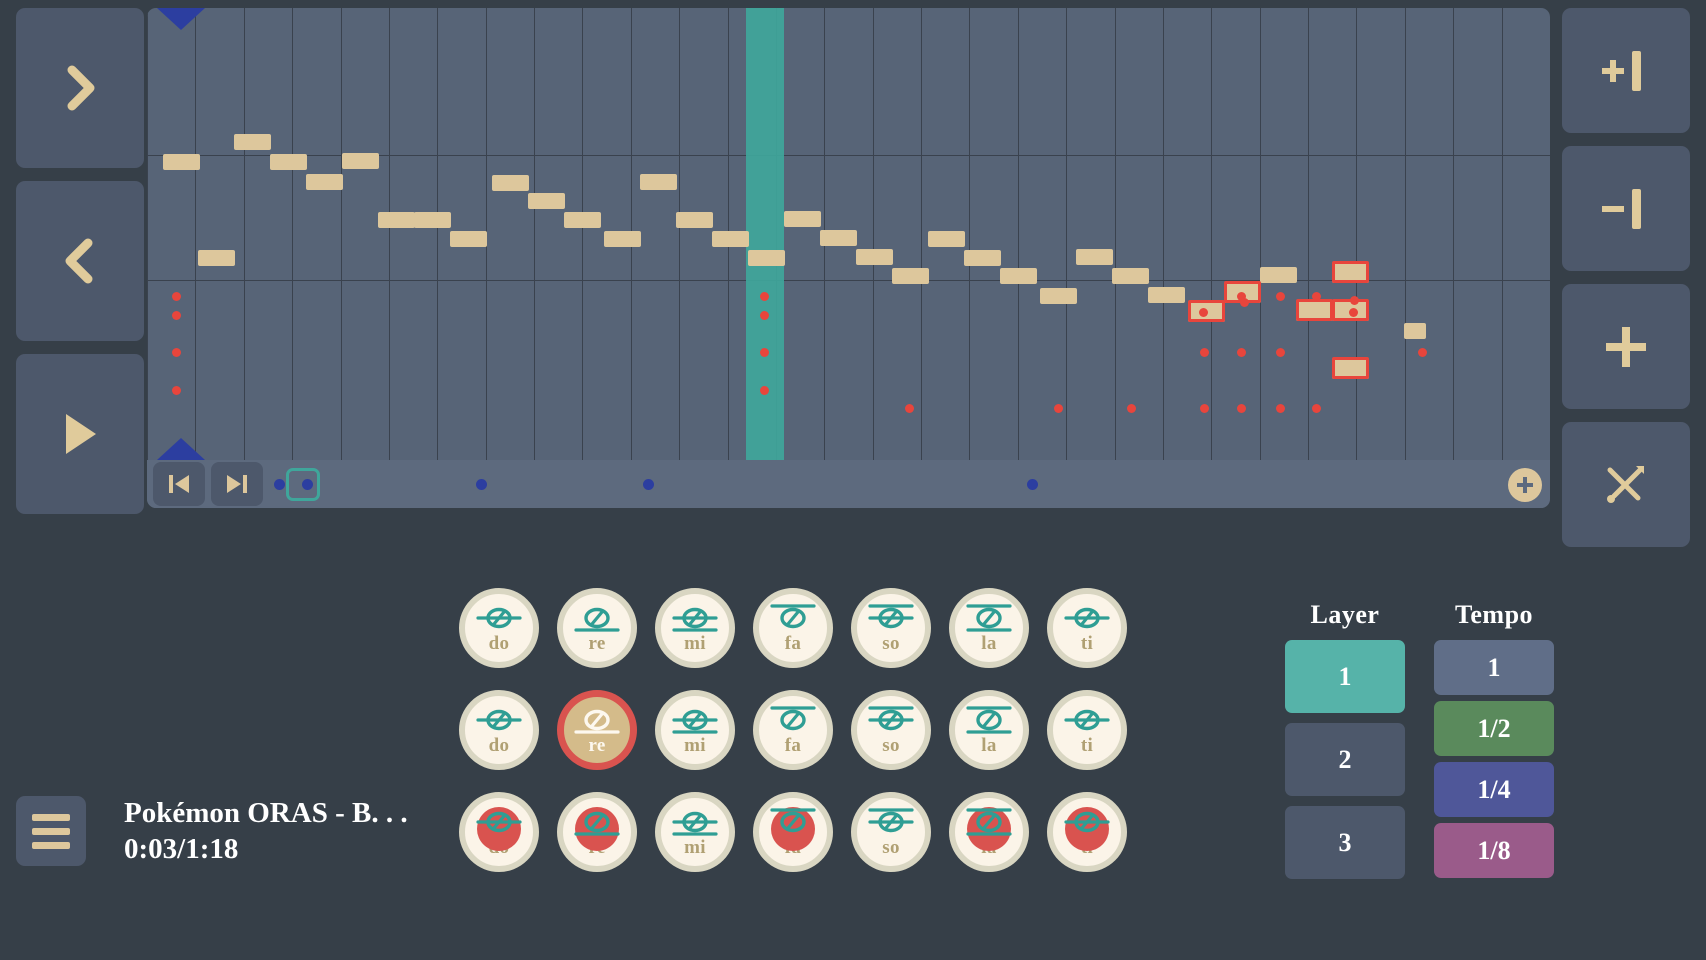  Describe the element at coordinates (1626, 208) in the screenshot. I see `remove-bar-button` at that location.